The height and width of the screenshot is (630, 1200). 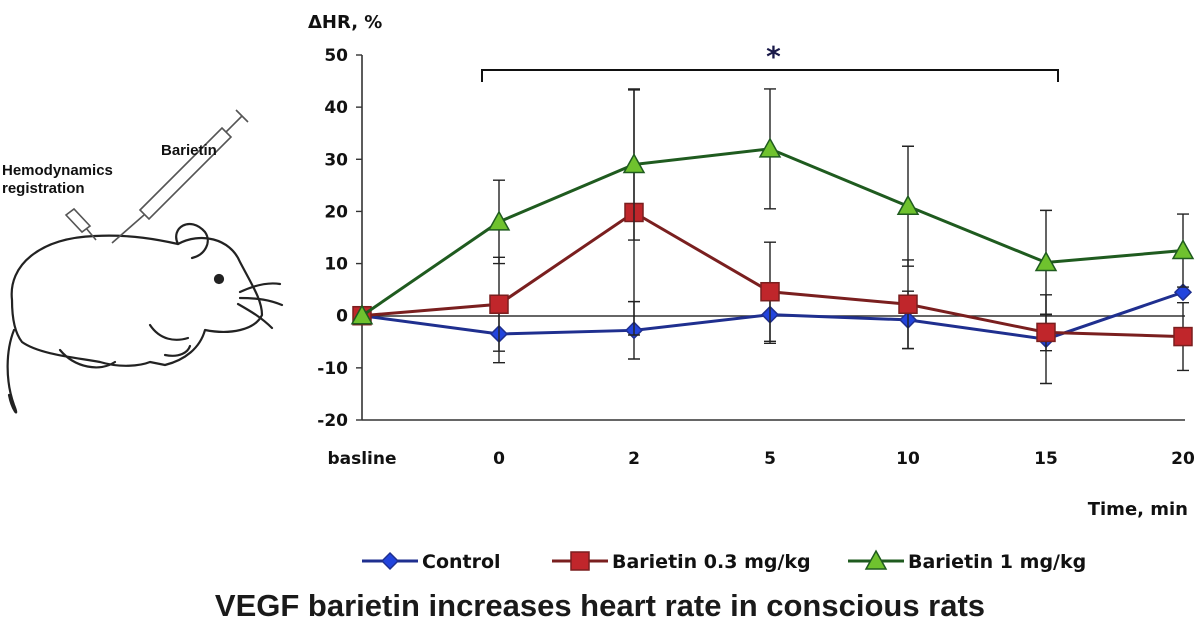 I want to click on x-tick-label: basline, so click(x=361, y=459).